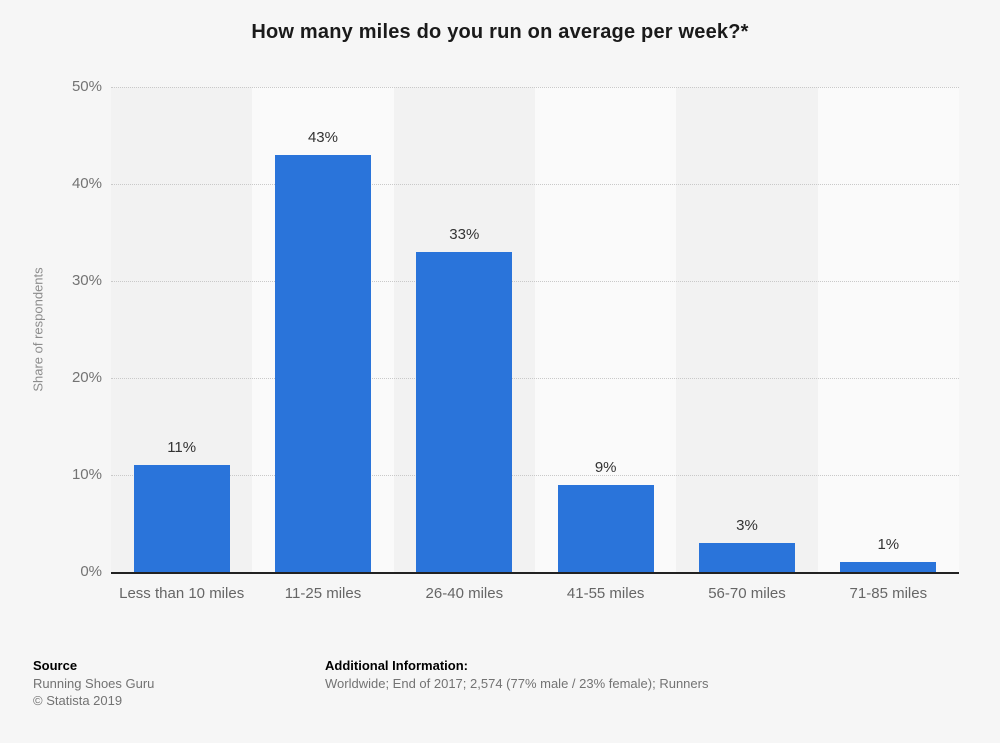 Image resolution: width=1000 pixels, height=743 pixels. Describe the element at coordinates (323, 363) in the screenshot. I see `bar-11-25-miles` at that location.